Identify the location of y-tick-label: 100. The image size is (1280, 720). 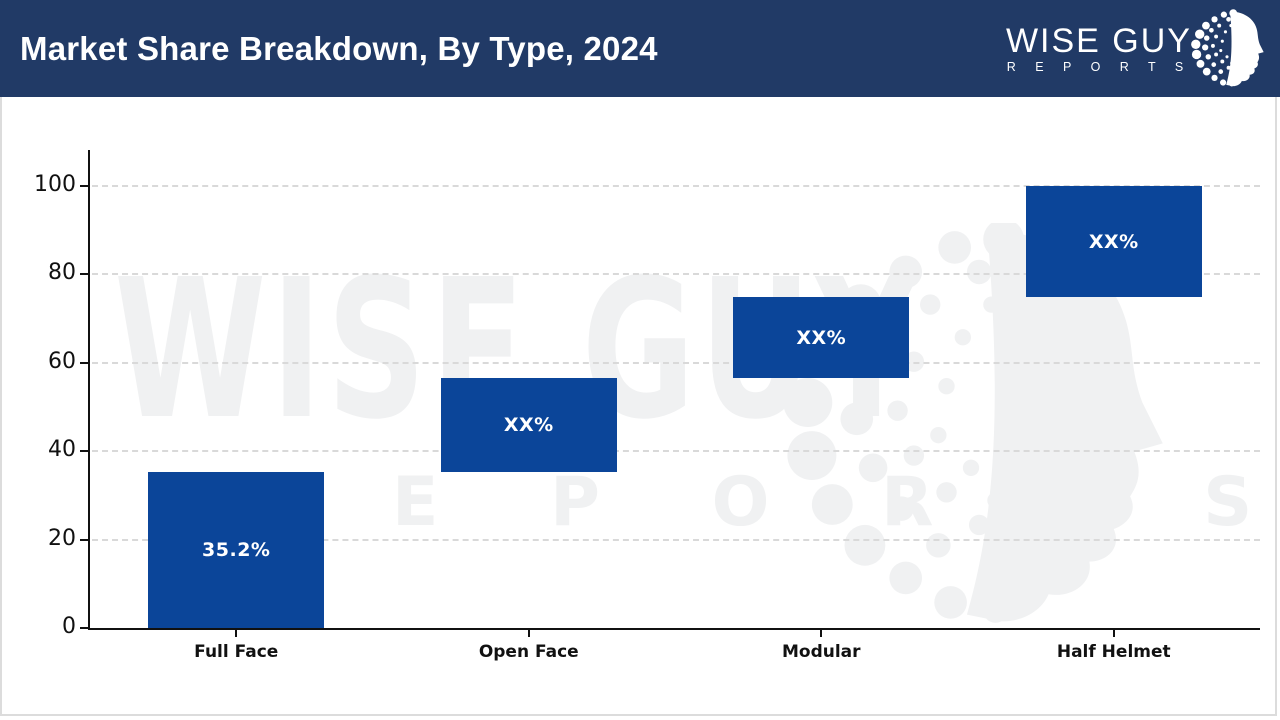
(55, 184).